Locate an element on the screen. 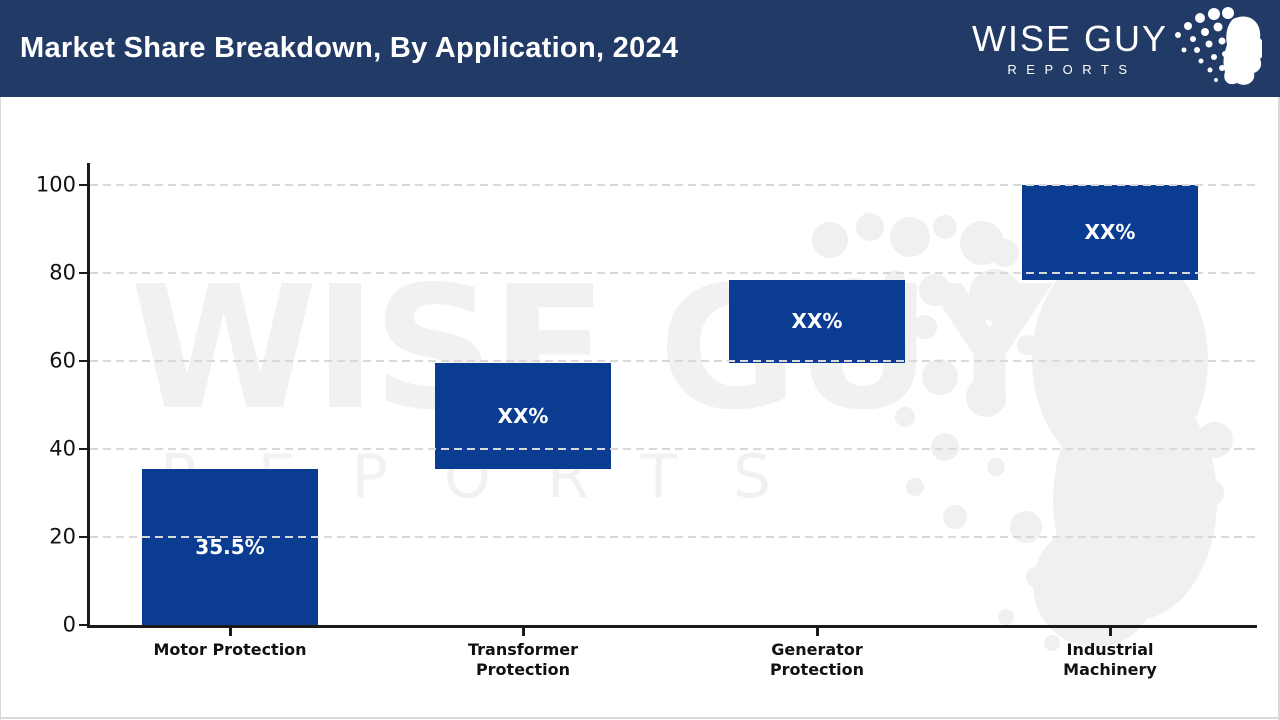  bar-segment-industrial-machinery: XX% is located at coordinates (1110, 232).